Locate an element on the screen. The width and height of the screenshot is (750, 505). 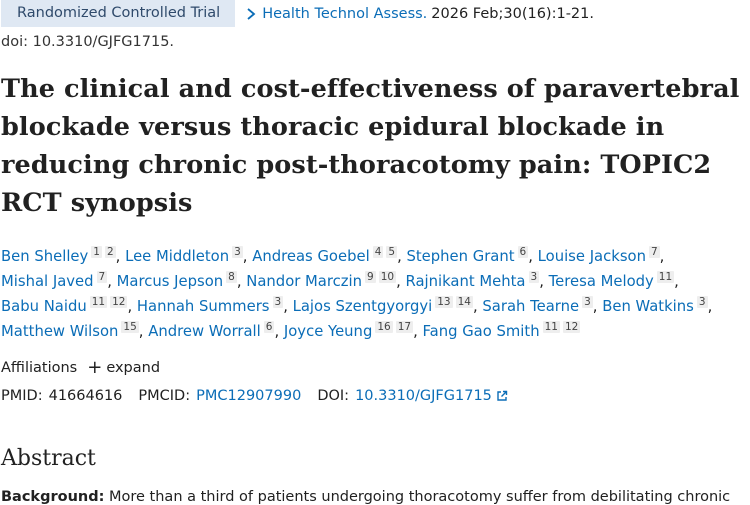
author-item: Fang Gao Smith 11 12 is located at coordinates (501, 330).